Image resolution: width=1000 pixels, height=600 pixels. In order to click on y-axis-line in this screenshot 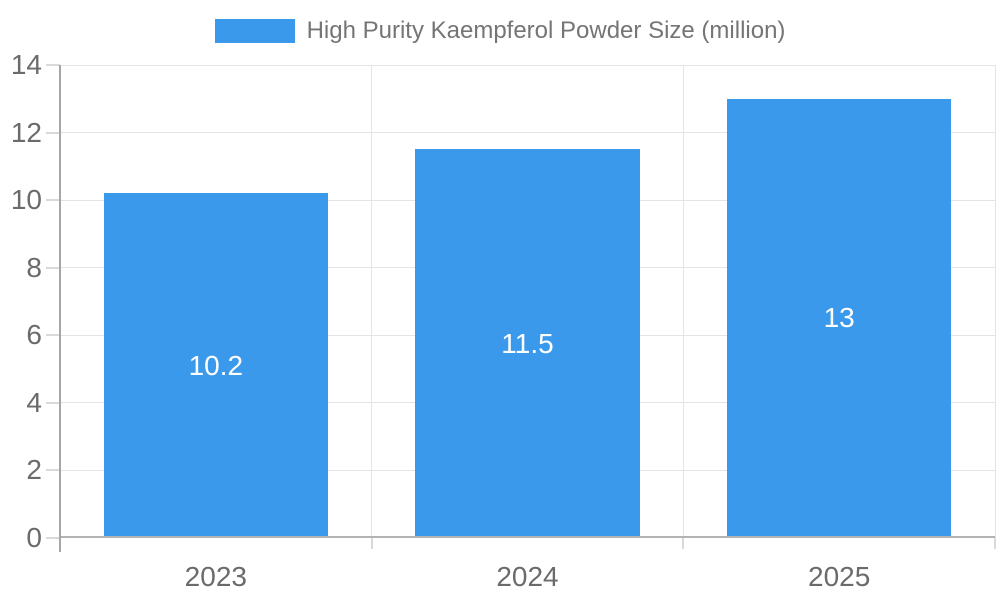, I will do `click(60, 308)`.